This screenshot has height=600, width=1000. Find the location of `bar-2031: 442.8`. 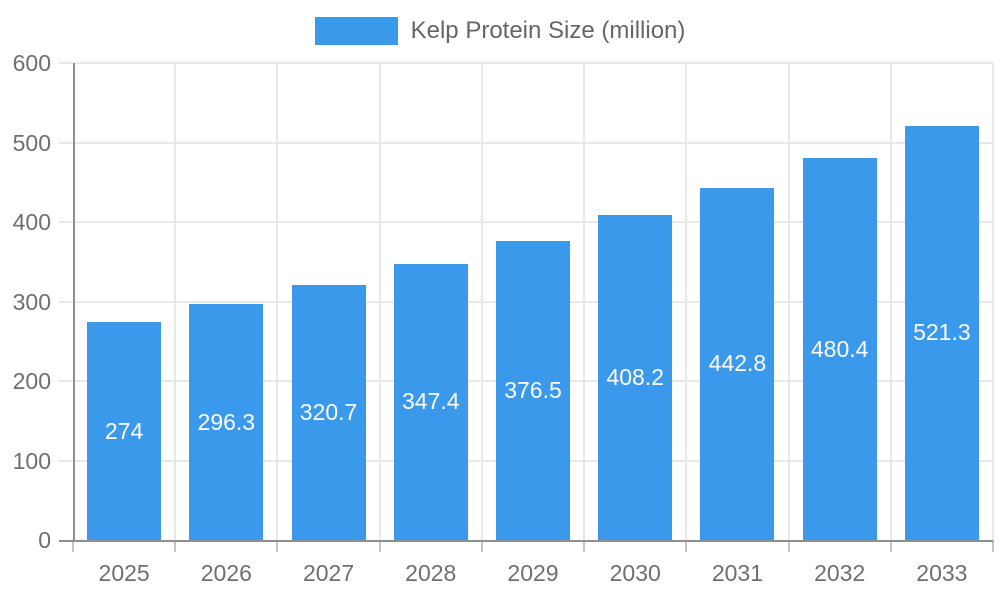

bar-2031: 442.8 is located at coordinates (737, 363).